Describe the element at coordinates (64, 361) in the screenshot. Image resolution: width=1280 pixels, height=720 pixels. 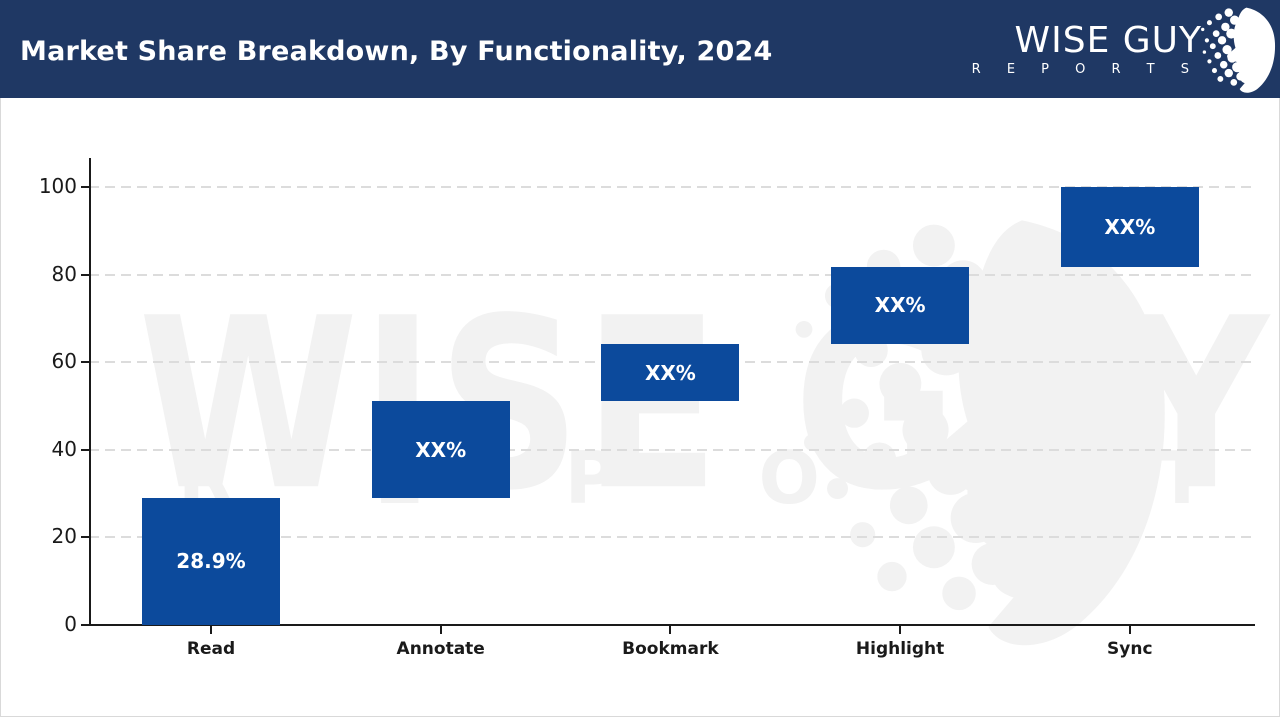
I see `y-axis-tick-label: 60` at that location.